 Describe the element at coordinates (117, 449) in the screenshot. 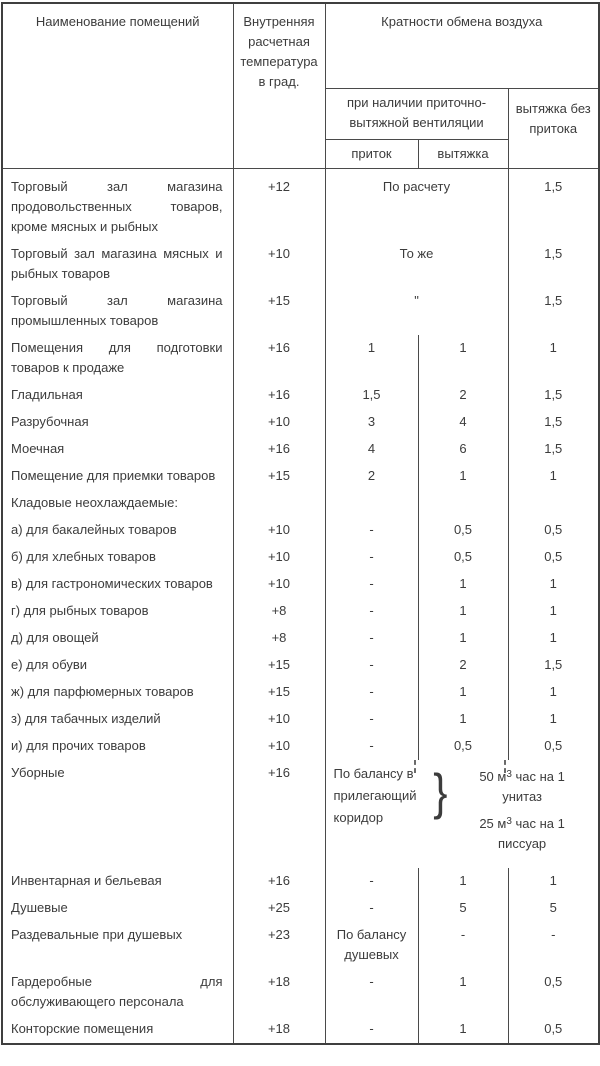

I see `room-name: Моечная` at that location.